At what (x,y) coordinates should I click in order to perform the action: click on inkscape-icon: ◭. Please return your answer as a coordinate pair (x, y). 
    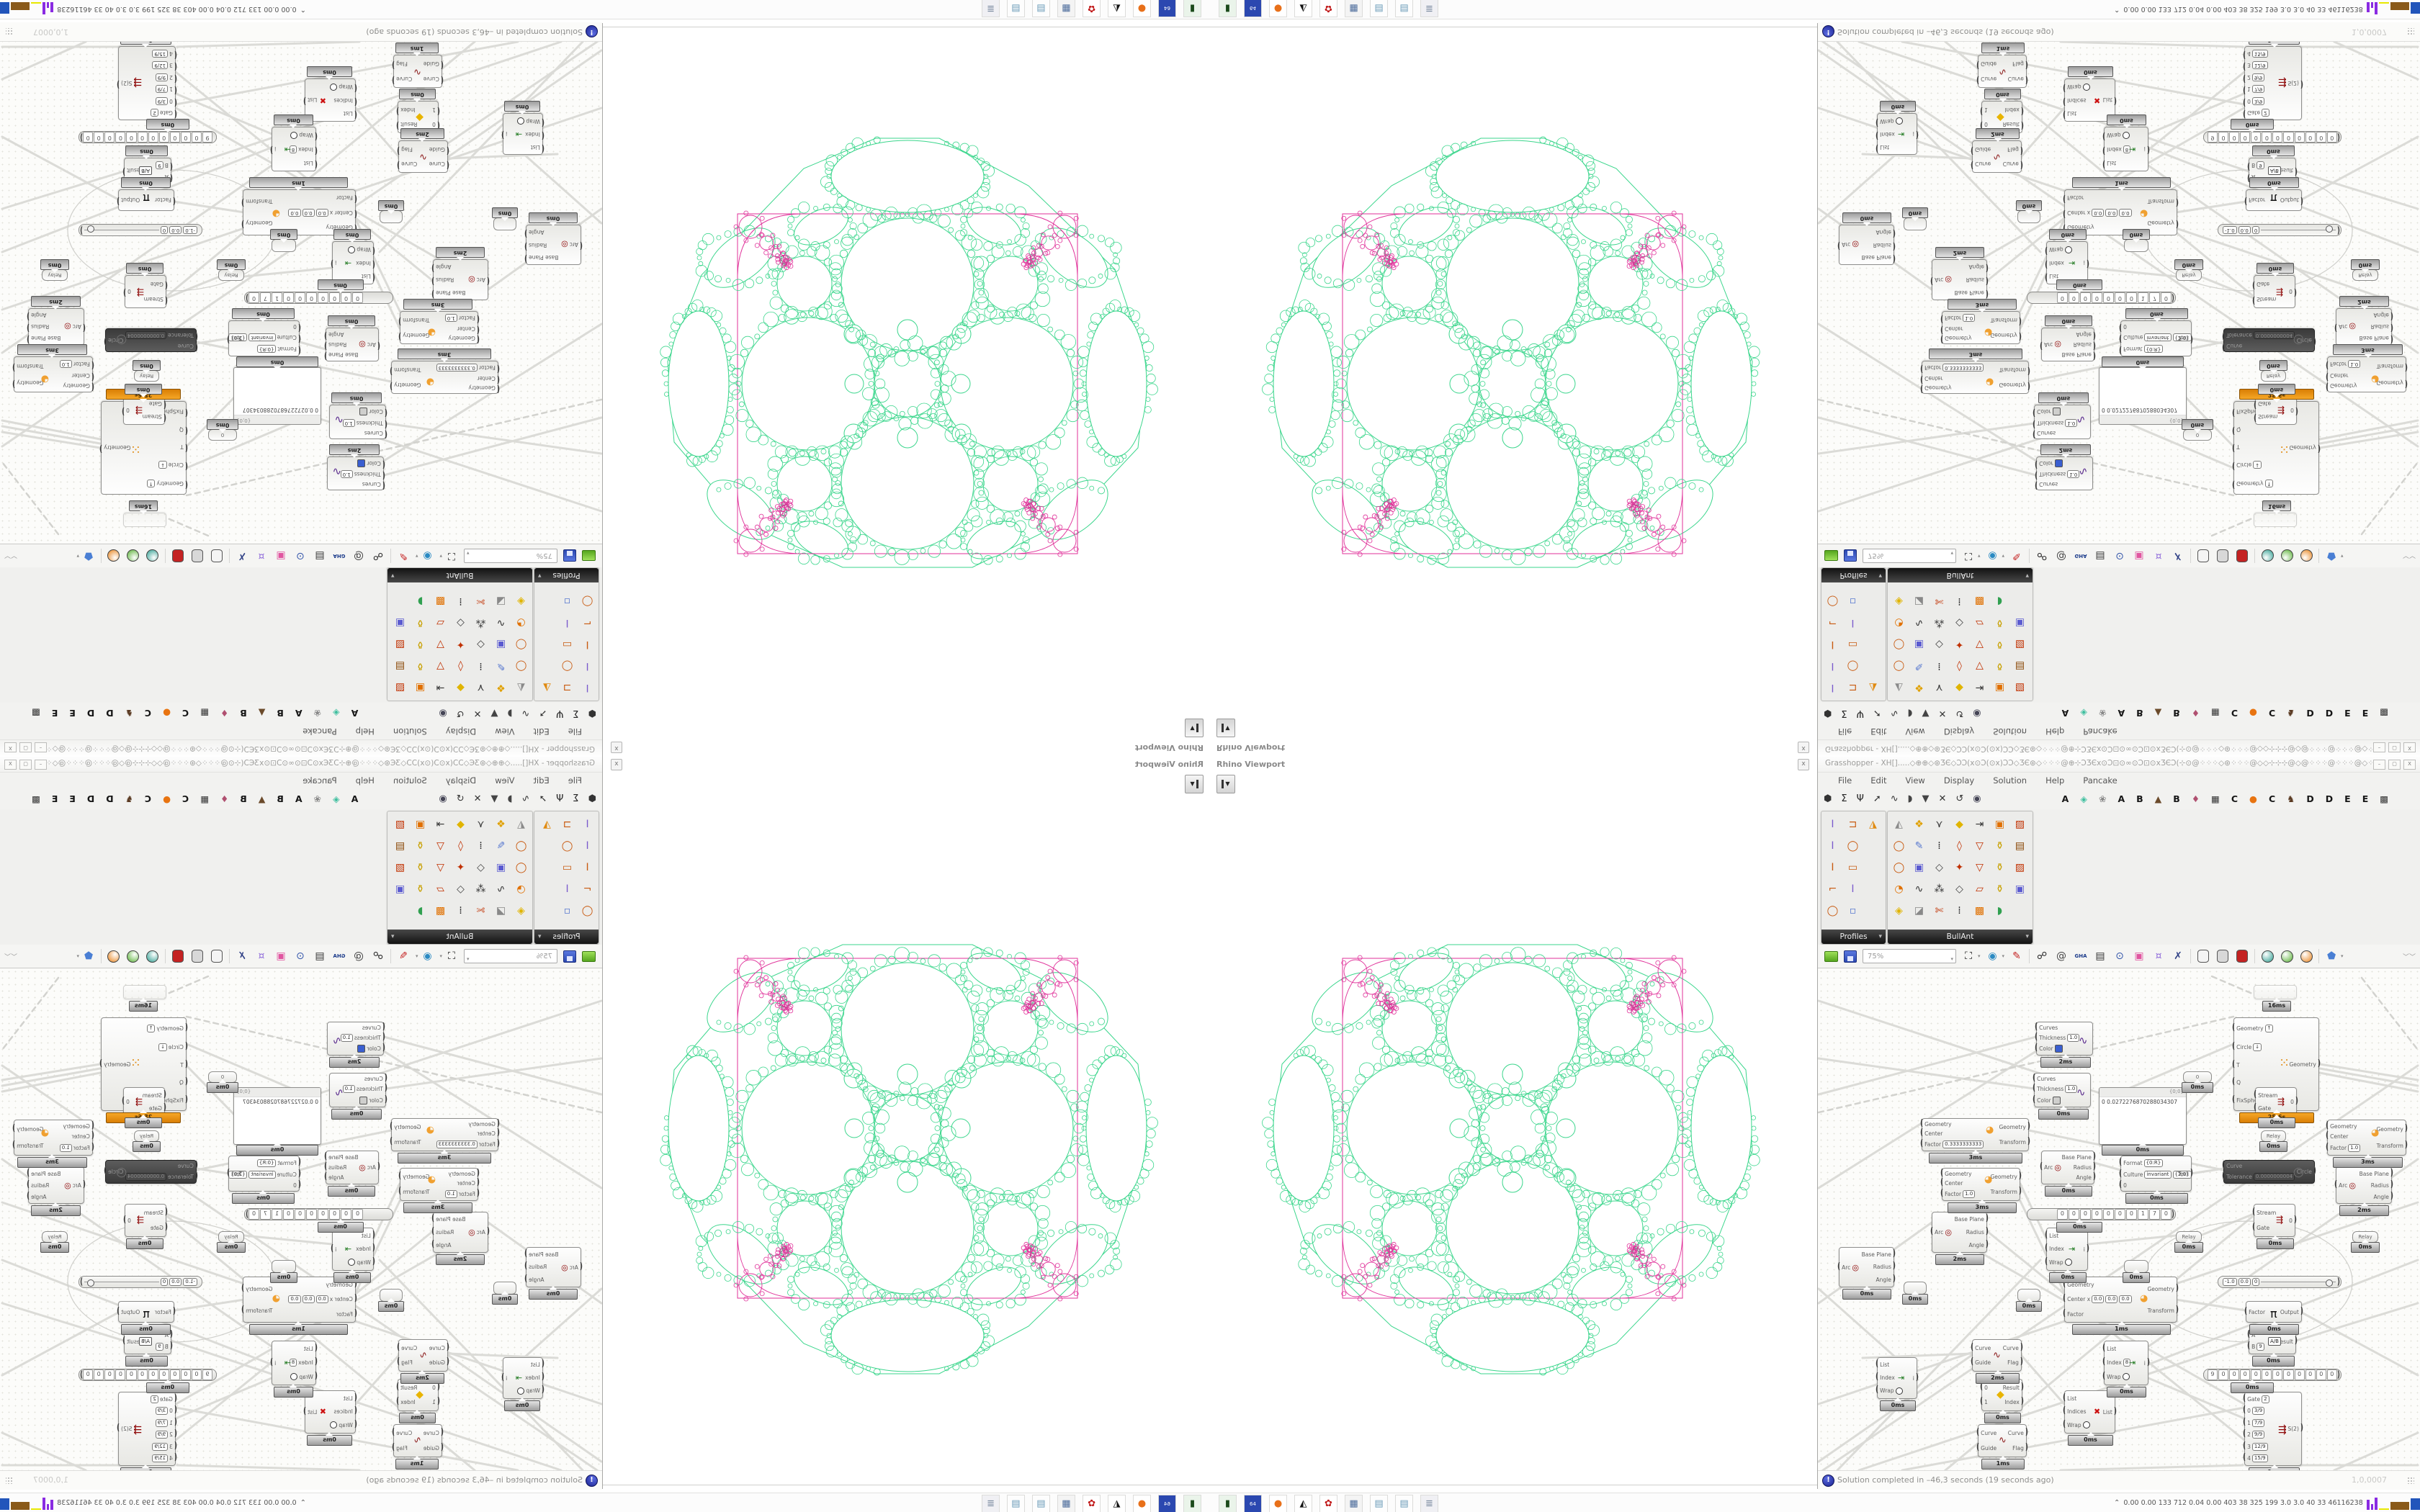
    Looking at the image, I should click on (1117, 1503).